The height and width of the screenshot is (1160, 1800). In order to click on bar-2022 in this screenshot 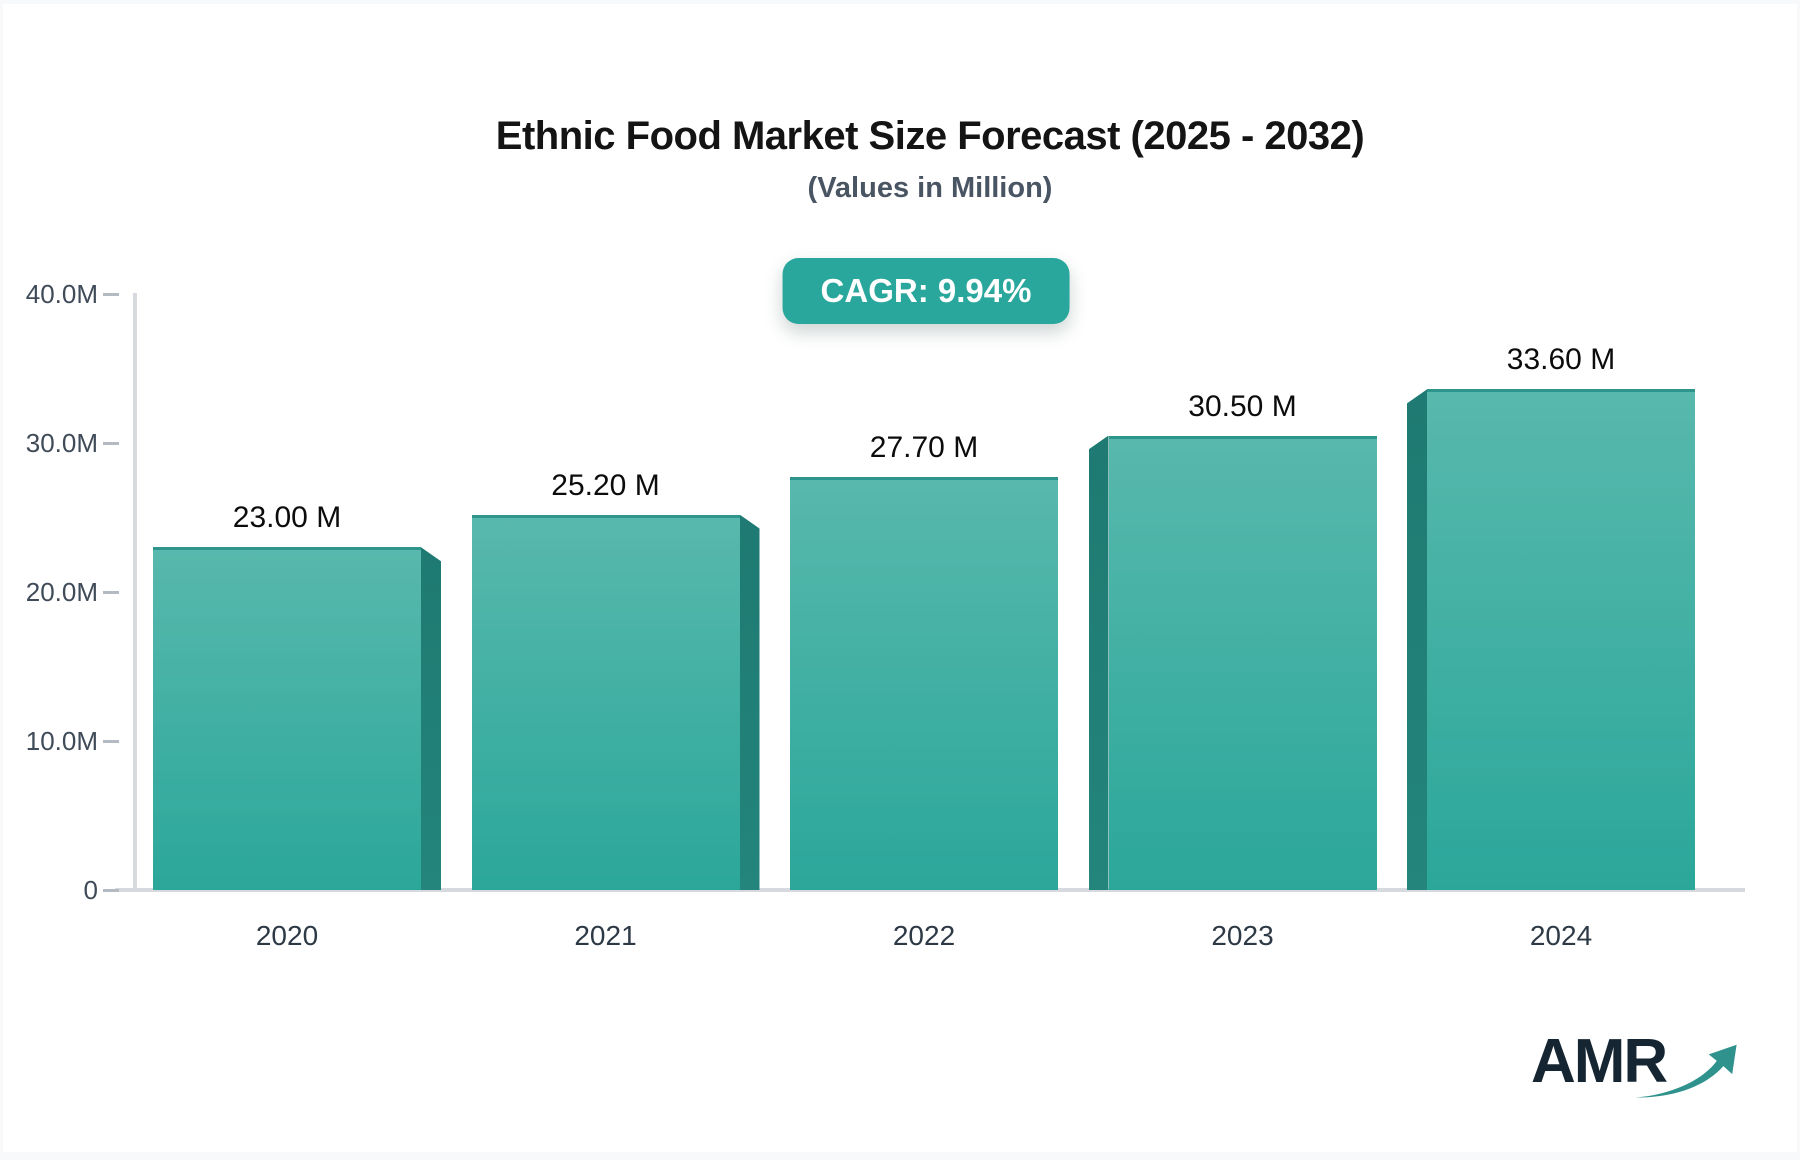, I will do `click(924, 683)`.